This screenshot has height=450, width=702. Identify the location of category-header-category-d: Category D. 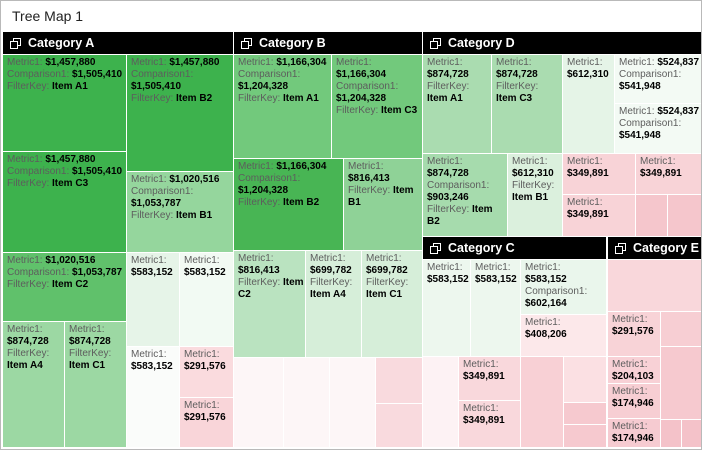
(562, 43).